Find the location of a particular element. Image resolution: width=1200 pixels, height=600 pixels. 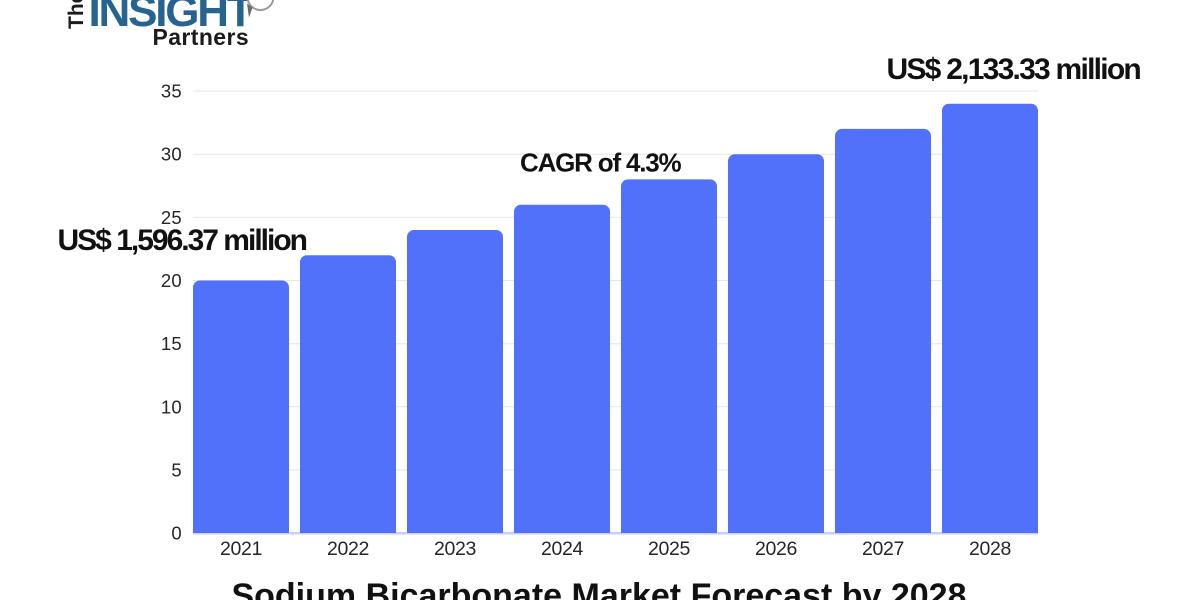

svg-text: 2021 is located at coordinates (241, 549).